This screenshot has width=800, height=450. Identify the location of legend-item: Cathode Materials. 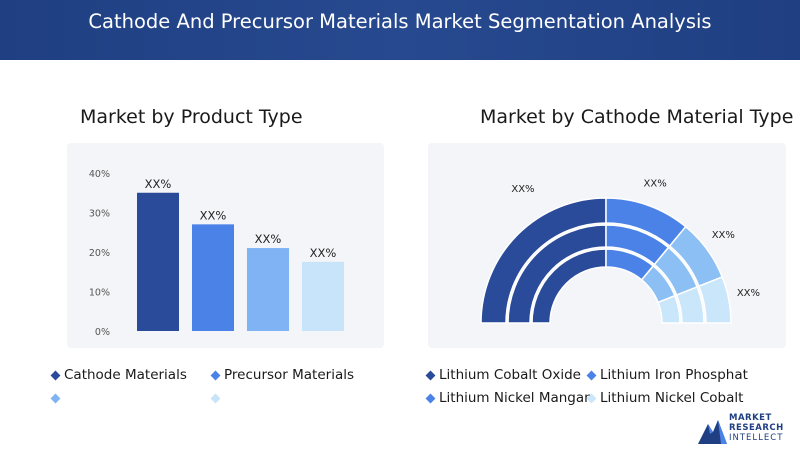
(118, 375).